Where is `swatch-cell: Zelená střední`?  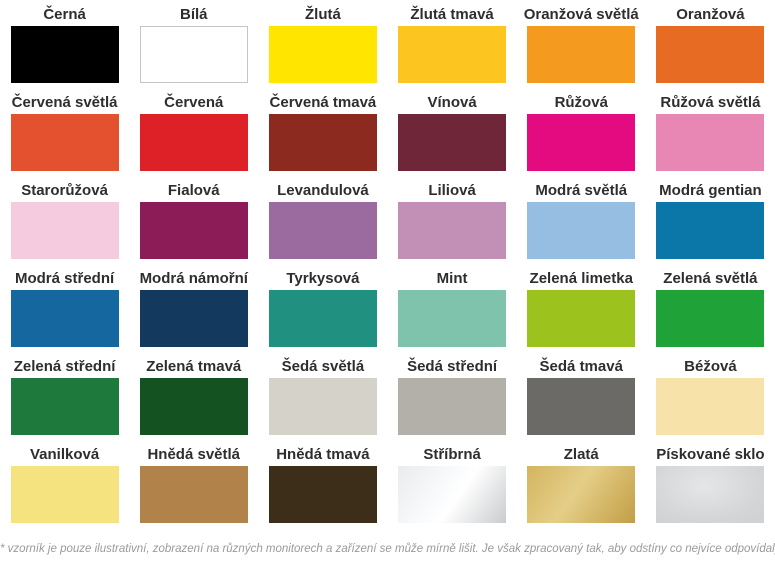 swatch-cell: Zelená střední is located at coordinates (64, 398).